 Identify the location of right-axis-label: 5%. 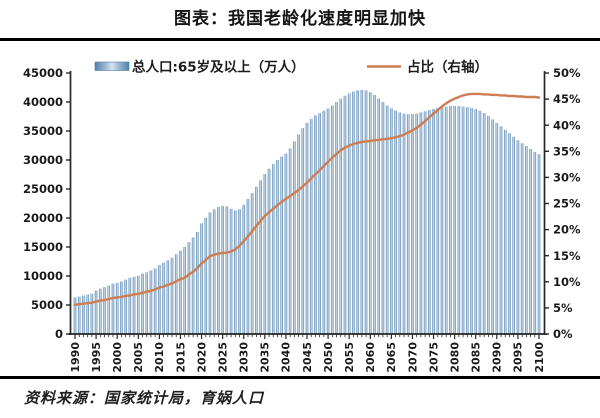
(563, 308).